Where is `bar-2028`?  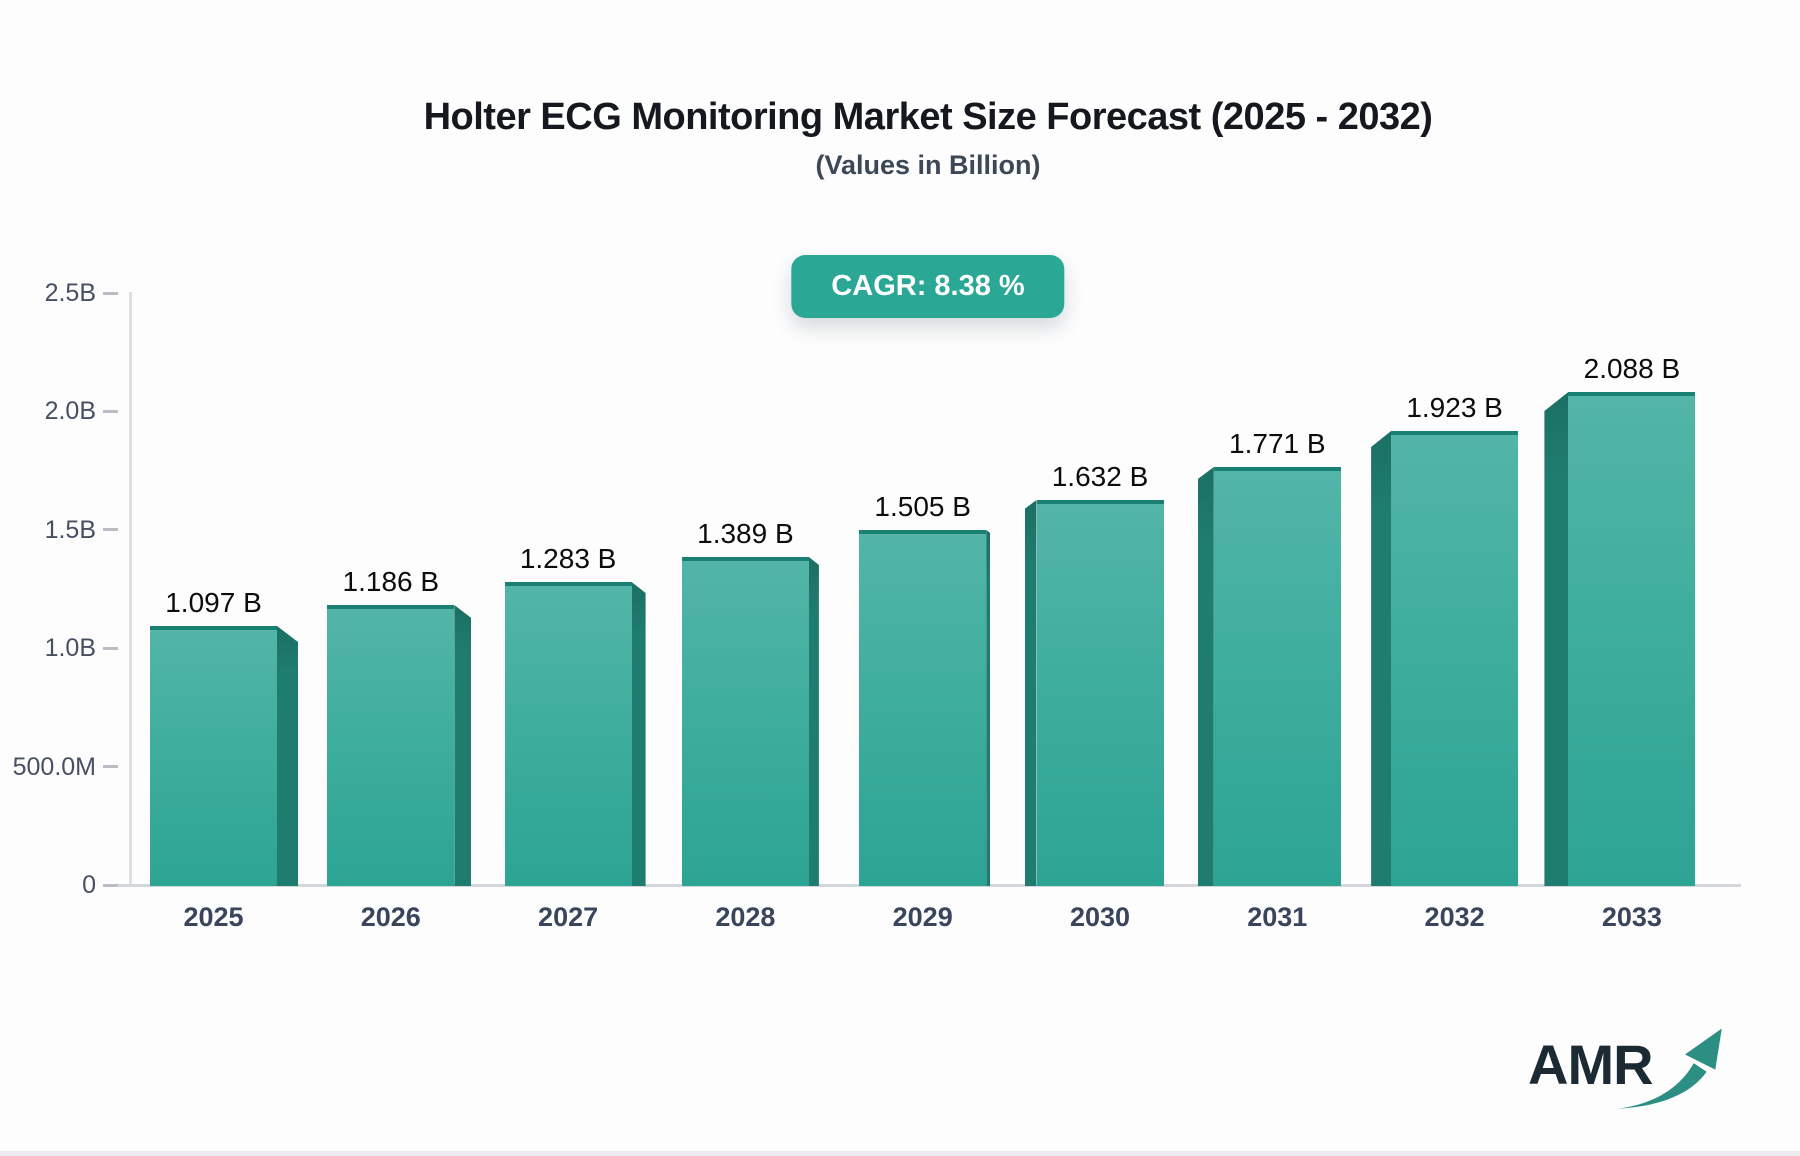 bar-2028 is located at coordinates (750, 721).